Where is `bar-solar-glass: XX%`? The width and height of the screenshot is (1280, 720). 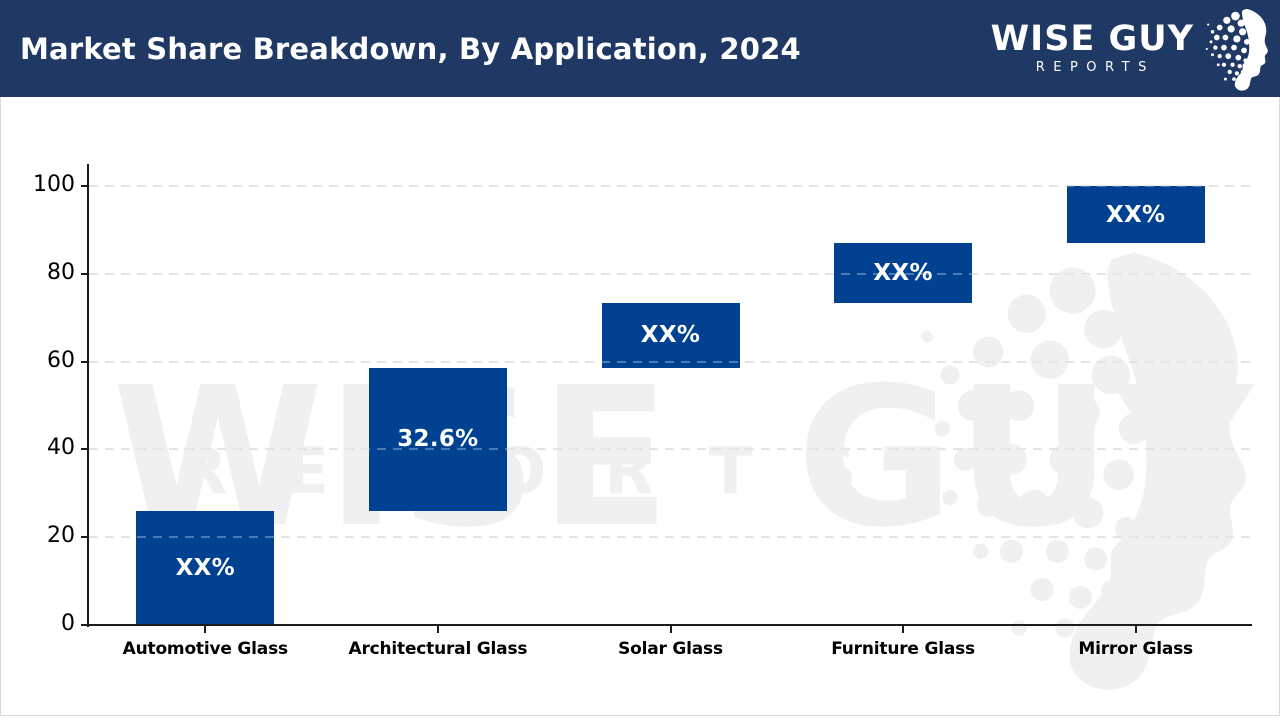 bar-solar-glass: XX% is located at coordinates (670, 335).